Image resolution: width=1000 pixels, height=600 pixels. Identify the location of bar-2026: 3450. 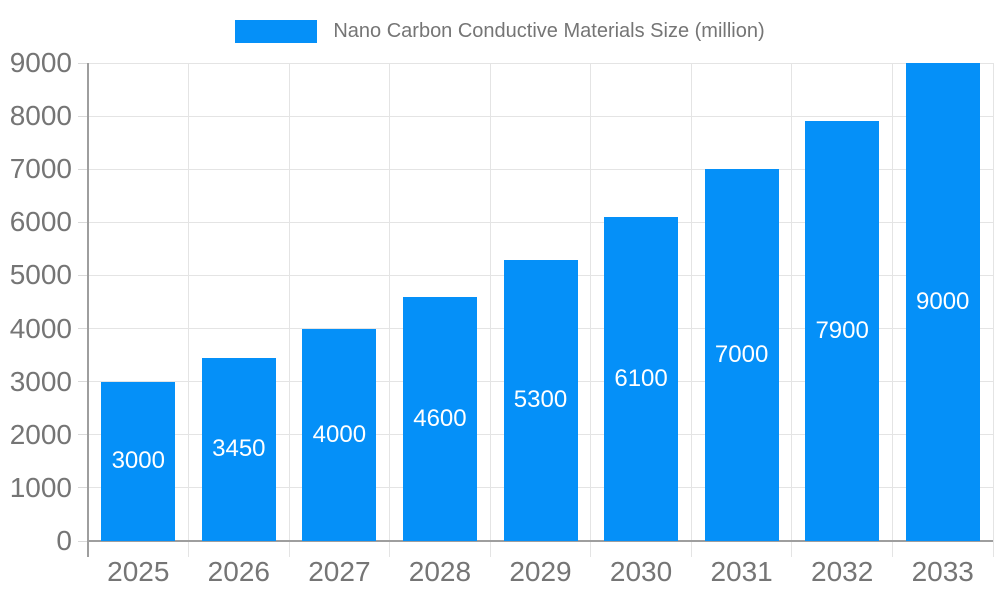
(238, 449).